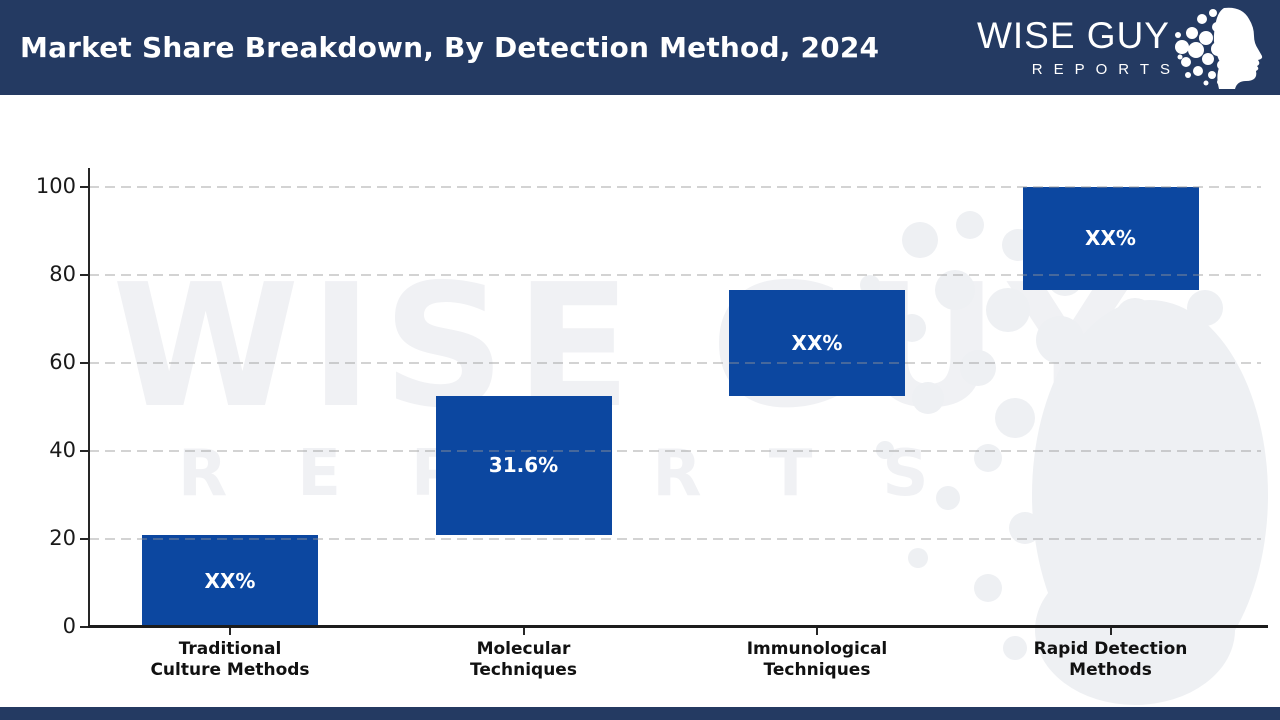 Image resolution: width=1280 pixels, height=720 pixels. I want to click on wiseguy-face-icon, so click(1219, 48).